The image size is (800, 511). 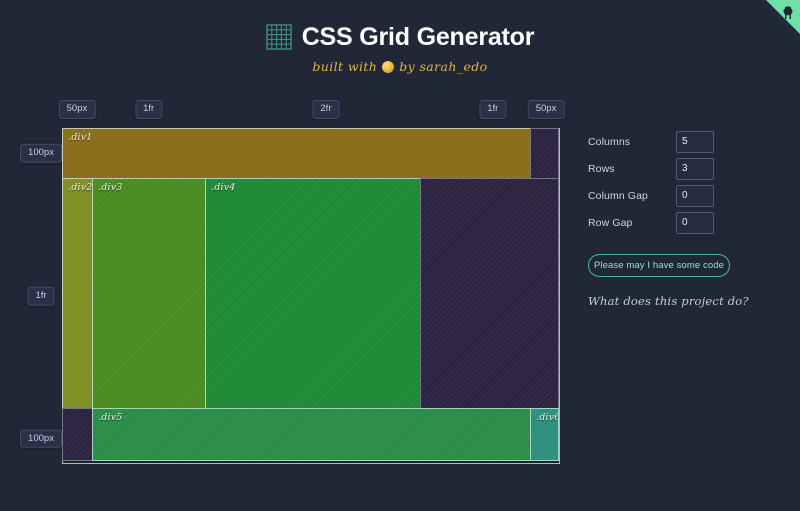 I want to click on row-size-labels: 100px 1fr 100px, so click(x=41, y=296).